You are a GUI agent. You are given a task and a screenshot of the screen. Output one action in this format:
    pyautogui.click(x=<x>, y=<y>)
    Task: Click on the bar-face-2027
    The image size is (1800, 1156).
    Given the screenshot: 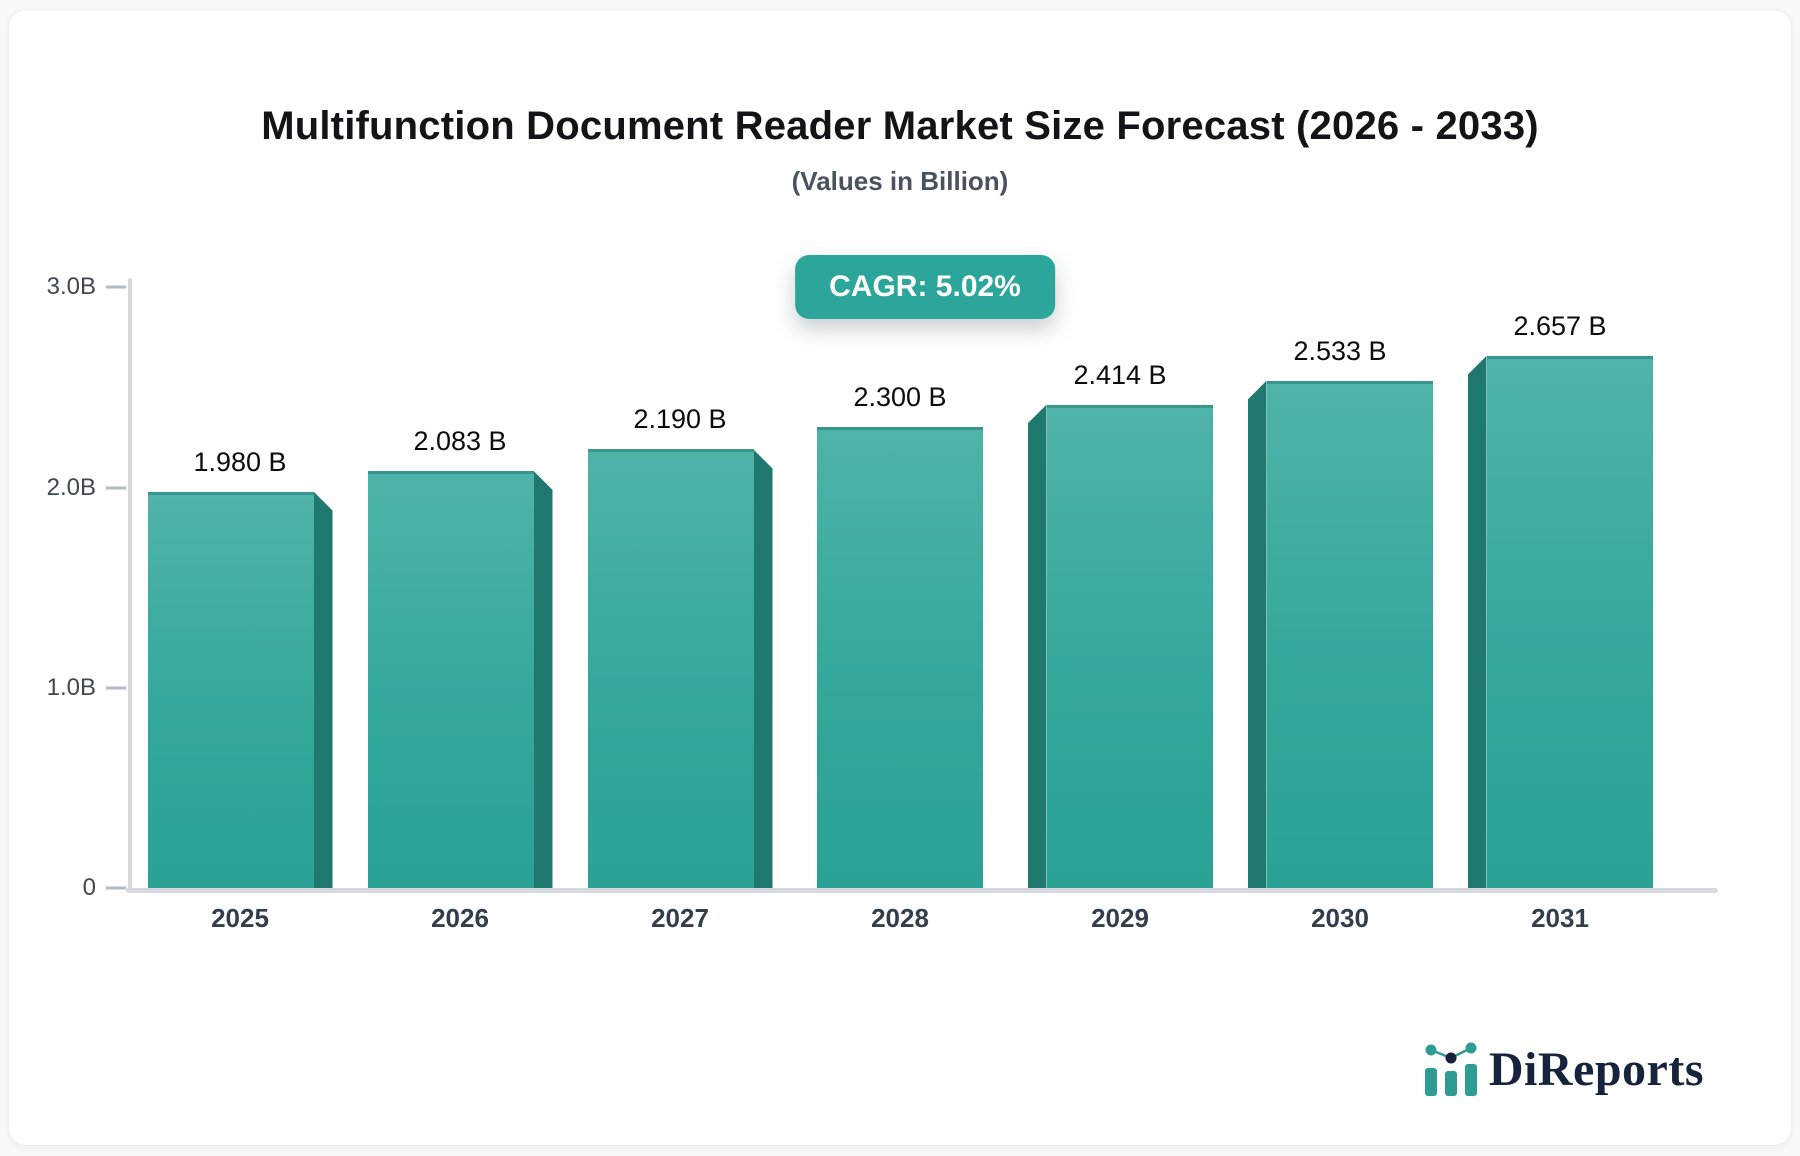 What is the action you would take?
    pyautogui.click(x=670, y=668)
    